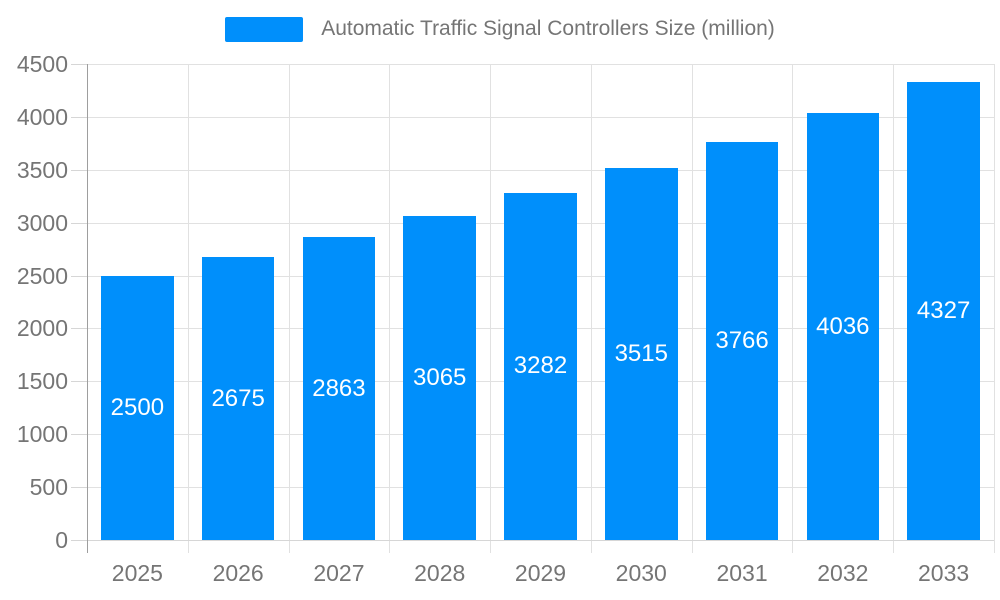  I want to click on x-axis-label: 2031, so click(742, 573).